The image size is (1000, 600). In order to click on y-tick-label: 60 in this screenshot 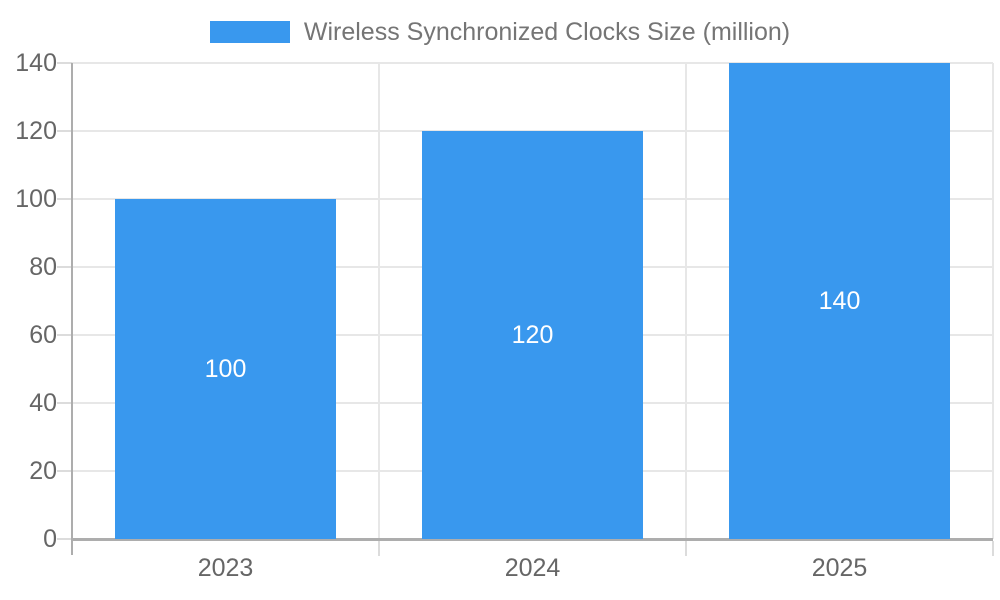, I will do `click(43, 335)`.